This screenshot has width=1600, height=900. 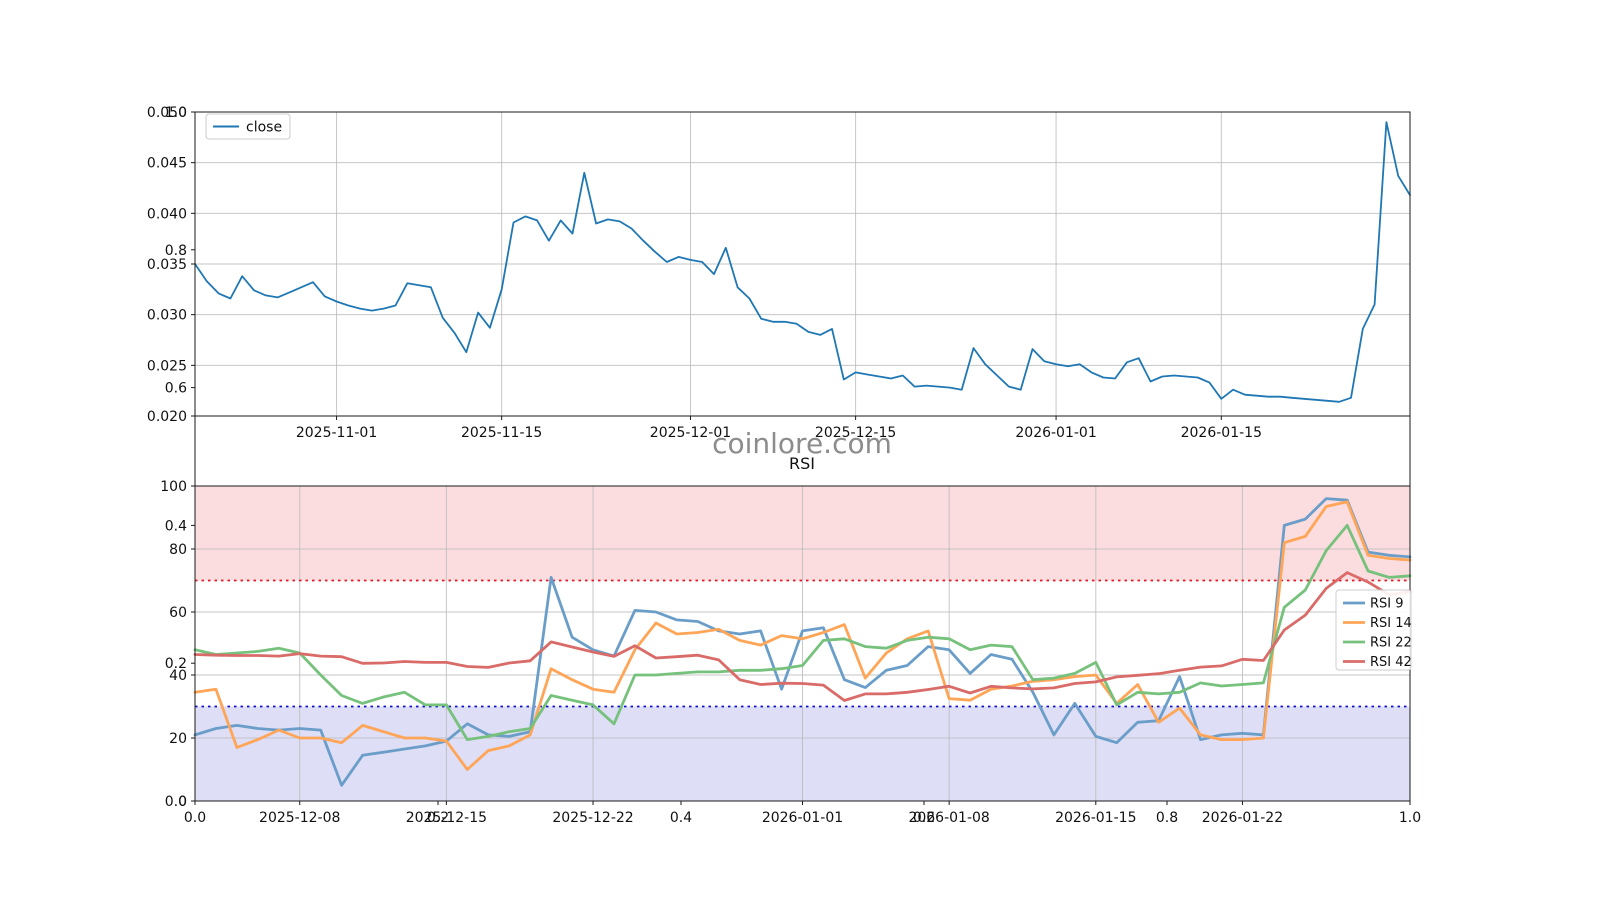 What do you see at coordinates (299, 818) in the screenshot?
I see `x-tick-label: 2025-12-08` at bounding box center [299, 818].